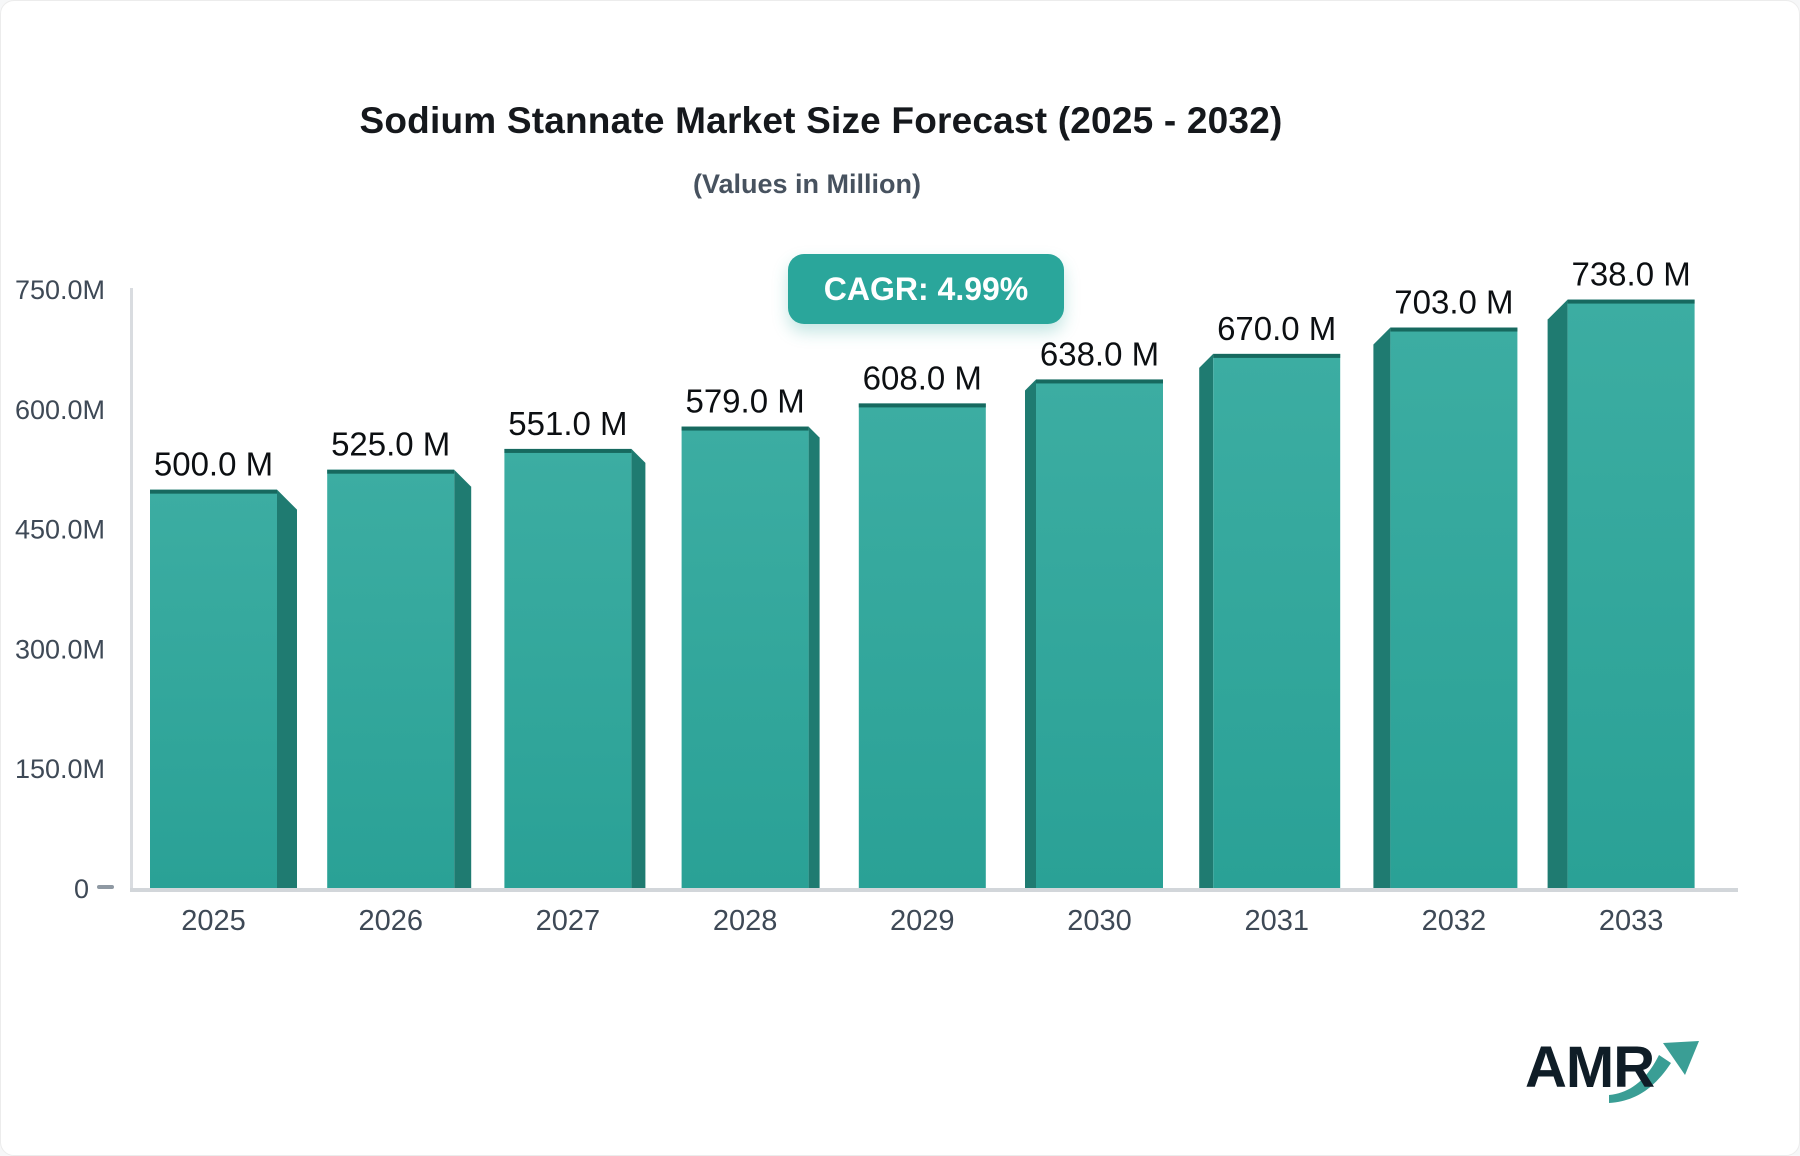  What do you see at coordinates (922, 377) in the screenshot?
I see `bar-value-label: 608.0 M` at bounding box center [922, 377].